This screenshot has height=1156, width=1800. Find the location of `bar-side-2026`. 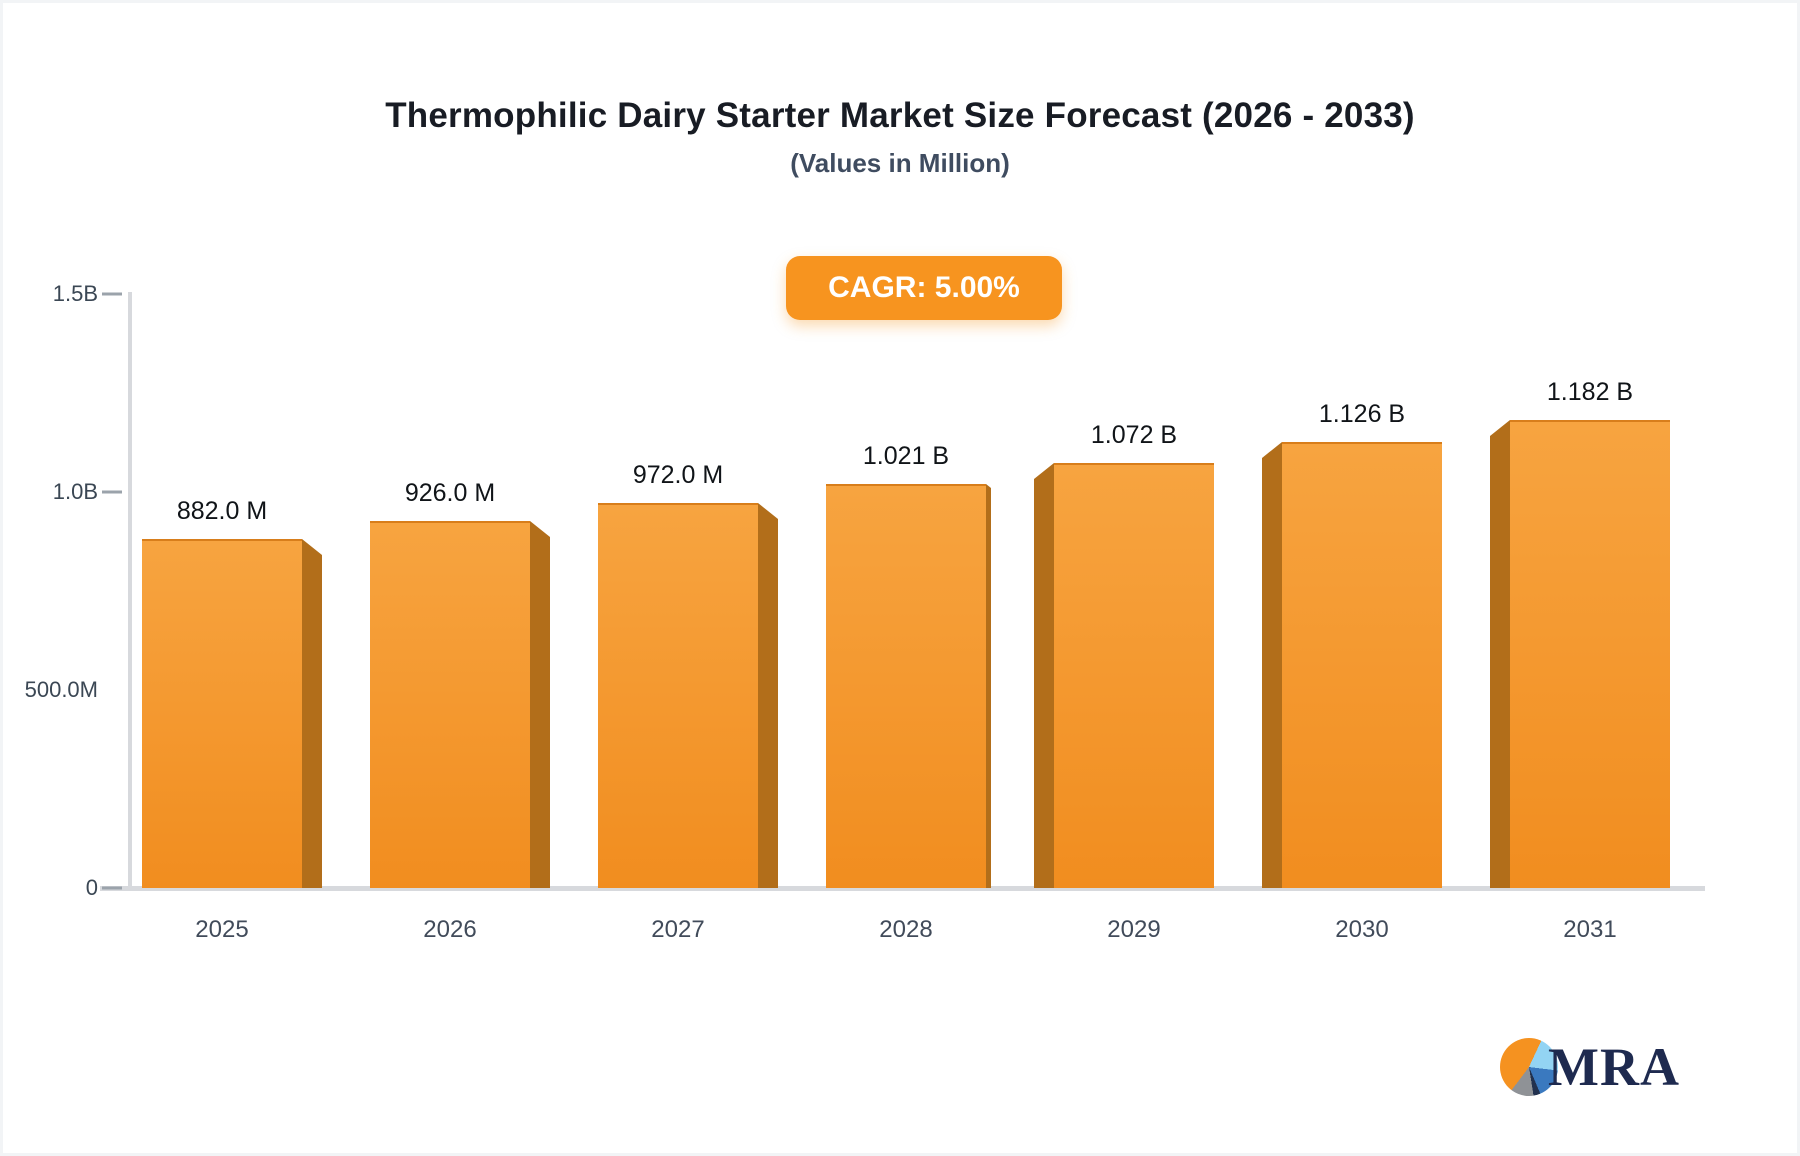

bar-side-2026 is located at coordinates (540, 704).